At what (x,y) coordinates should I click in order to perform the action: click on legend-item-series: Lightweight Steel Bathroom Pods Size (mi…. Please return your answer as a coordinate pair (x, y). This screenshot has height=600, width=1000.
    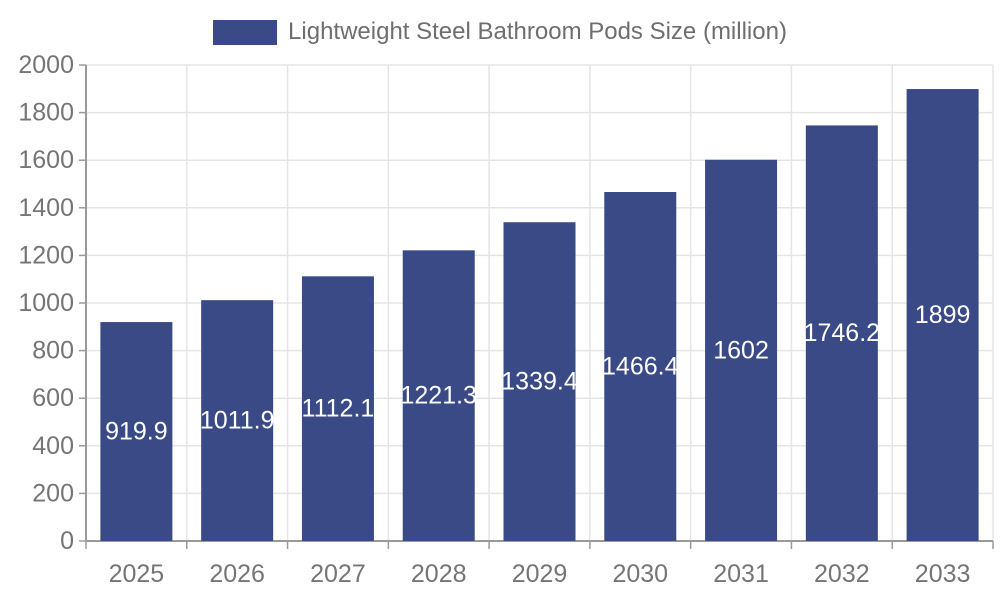
    Looking at the image, I should click on (500, 32).